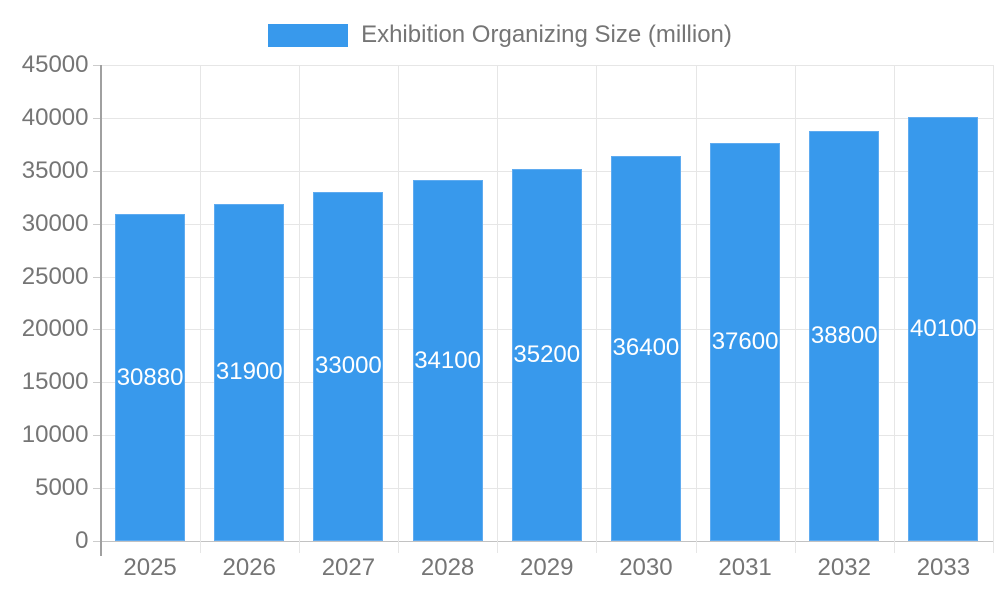 The image size is (1000, 600). I want to click on x-axis-label: 2032, so click(844, 567).